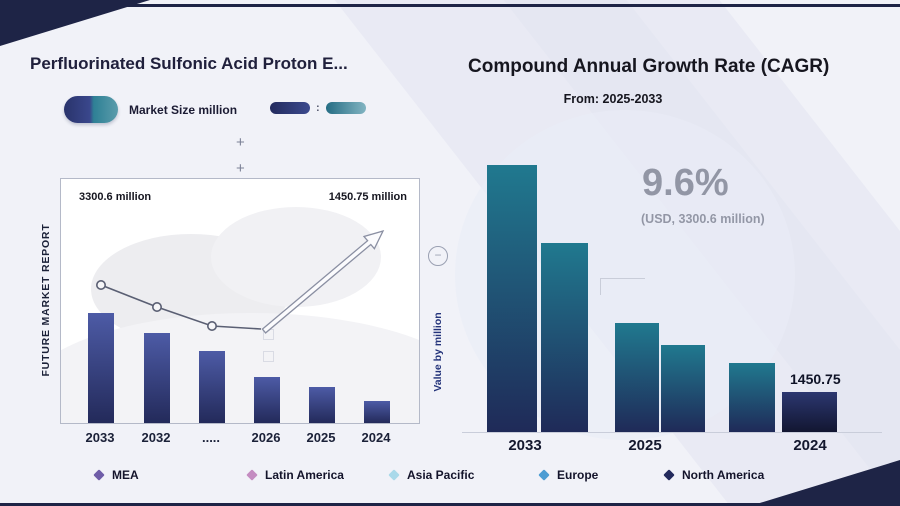 The width and height of the screenshot is (900, 506). What do you see at coordinates (438, 256) in the screenshot?
I see `minus-circle-icon: −` at bounding box center [438, 256].